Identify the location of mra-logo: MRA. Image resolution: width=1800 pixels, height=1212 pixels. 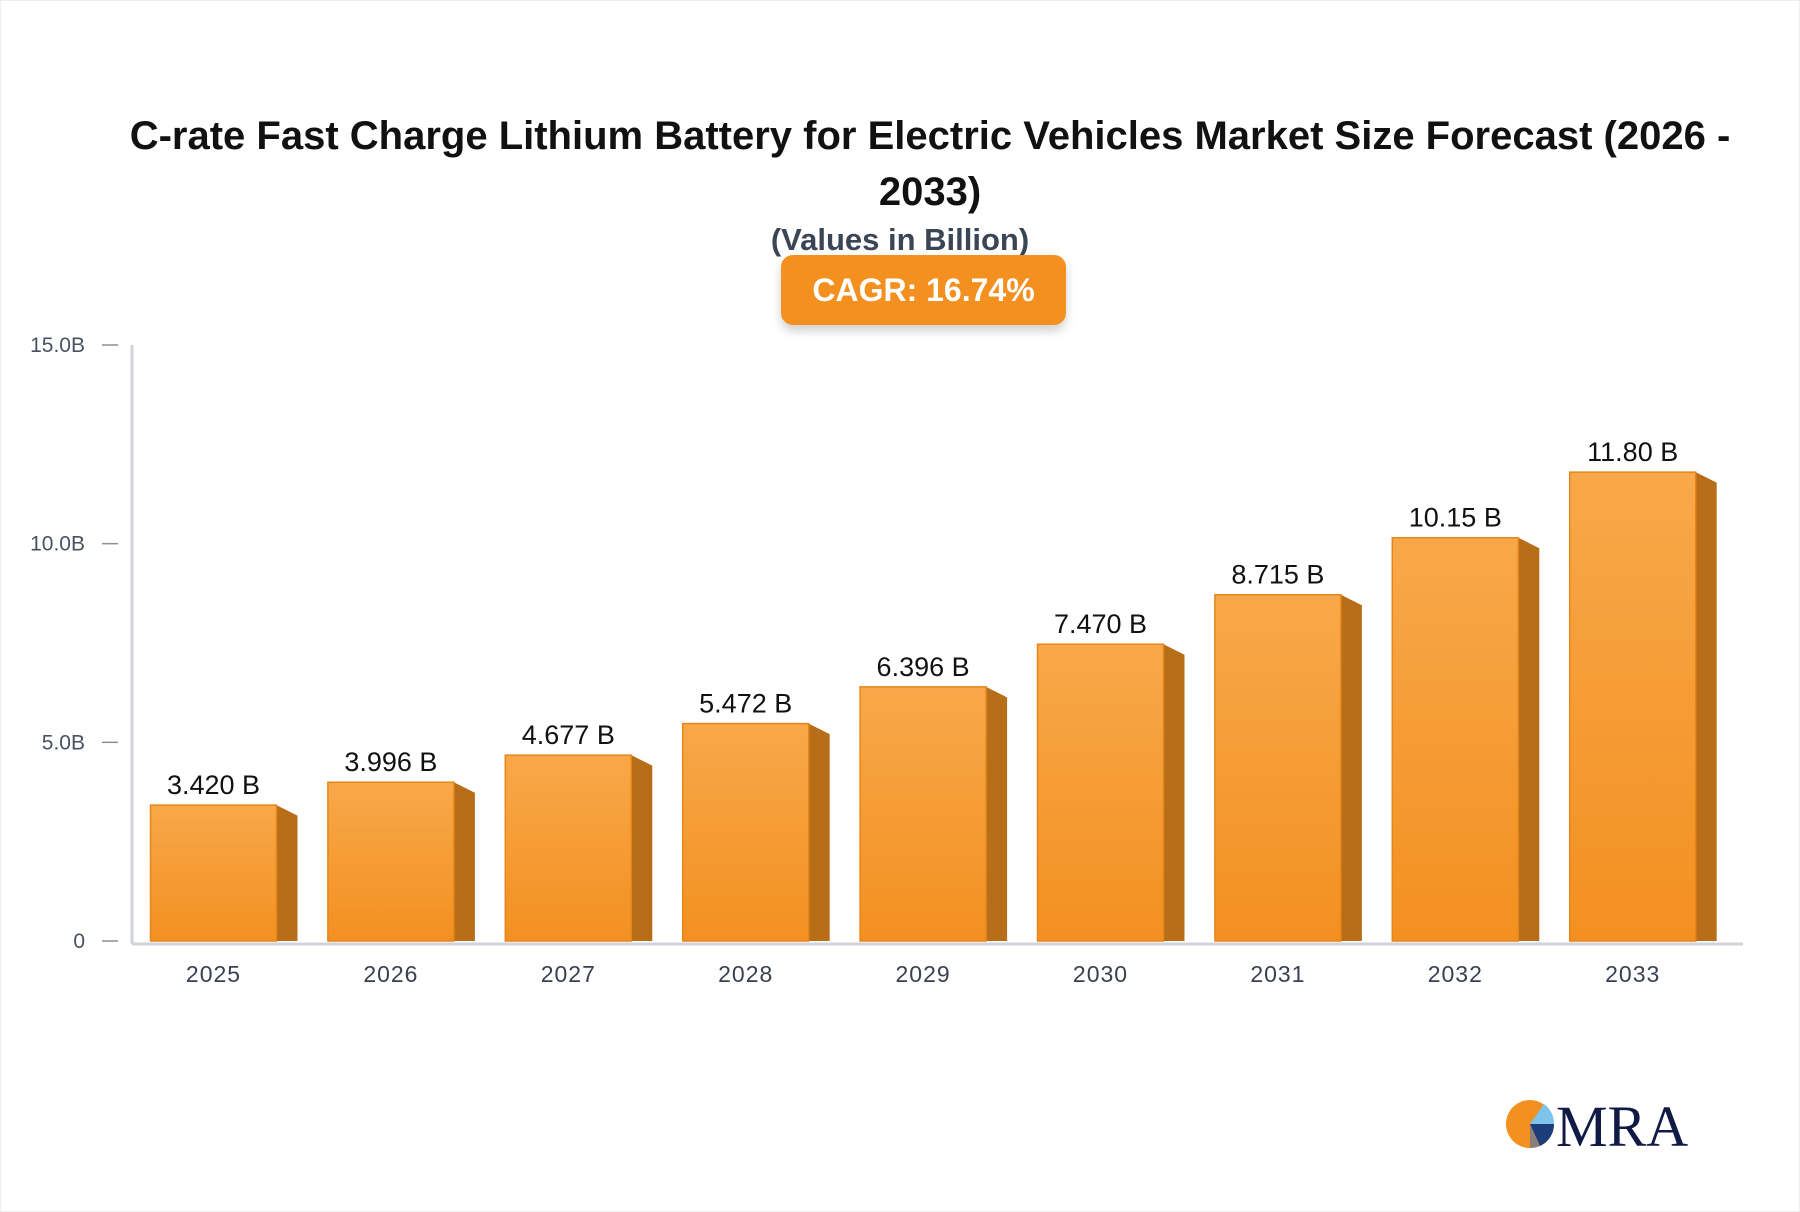
(1604, 1123).